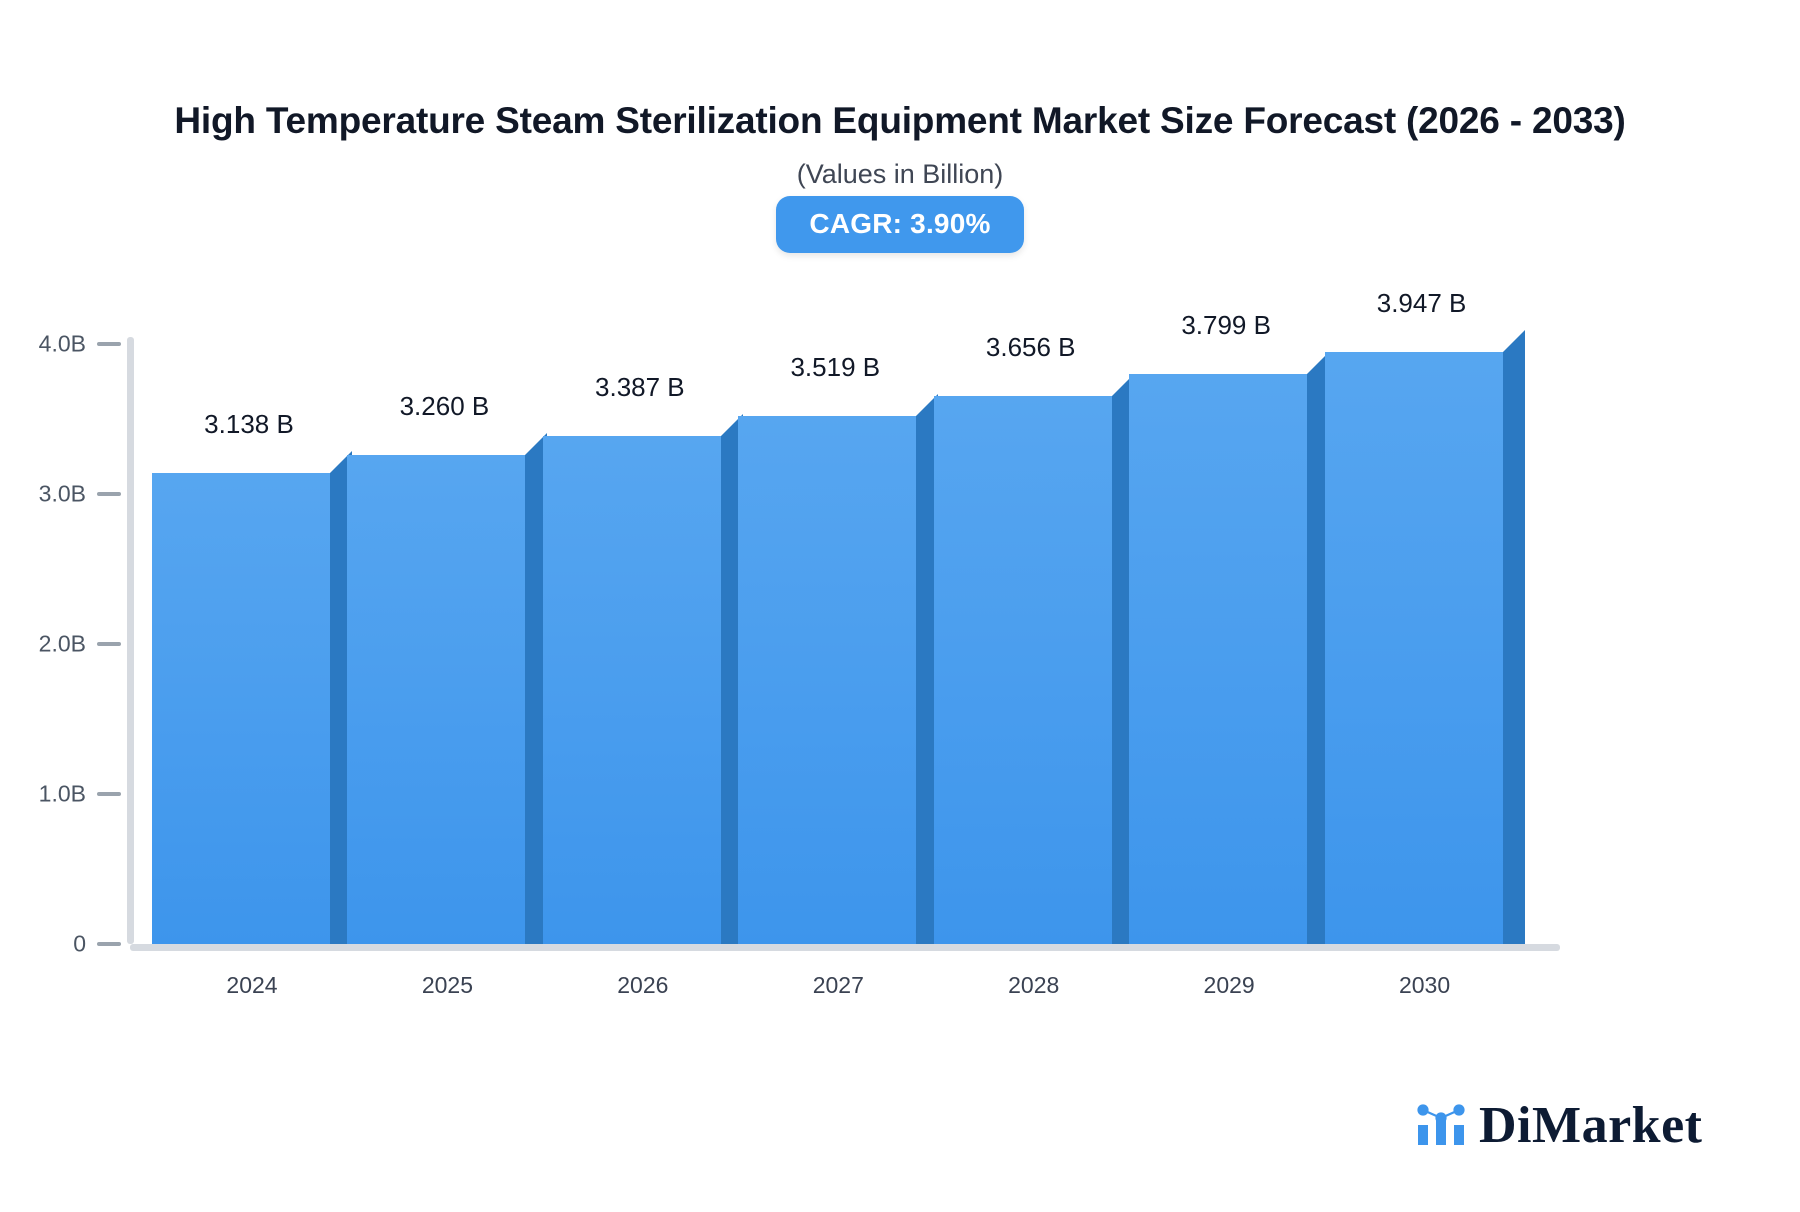 This screenshot has height=1212, width=1800. Describe the element at coordinates (835, 367) in the screenshot. I see `bar-value-label: 3.519 B` at that location.